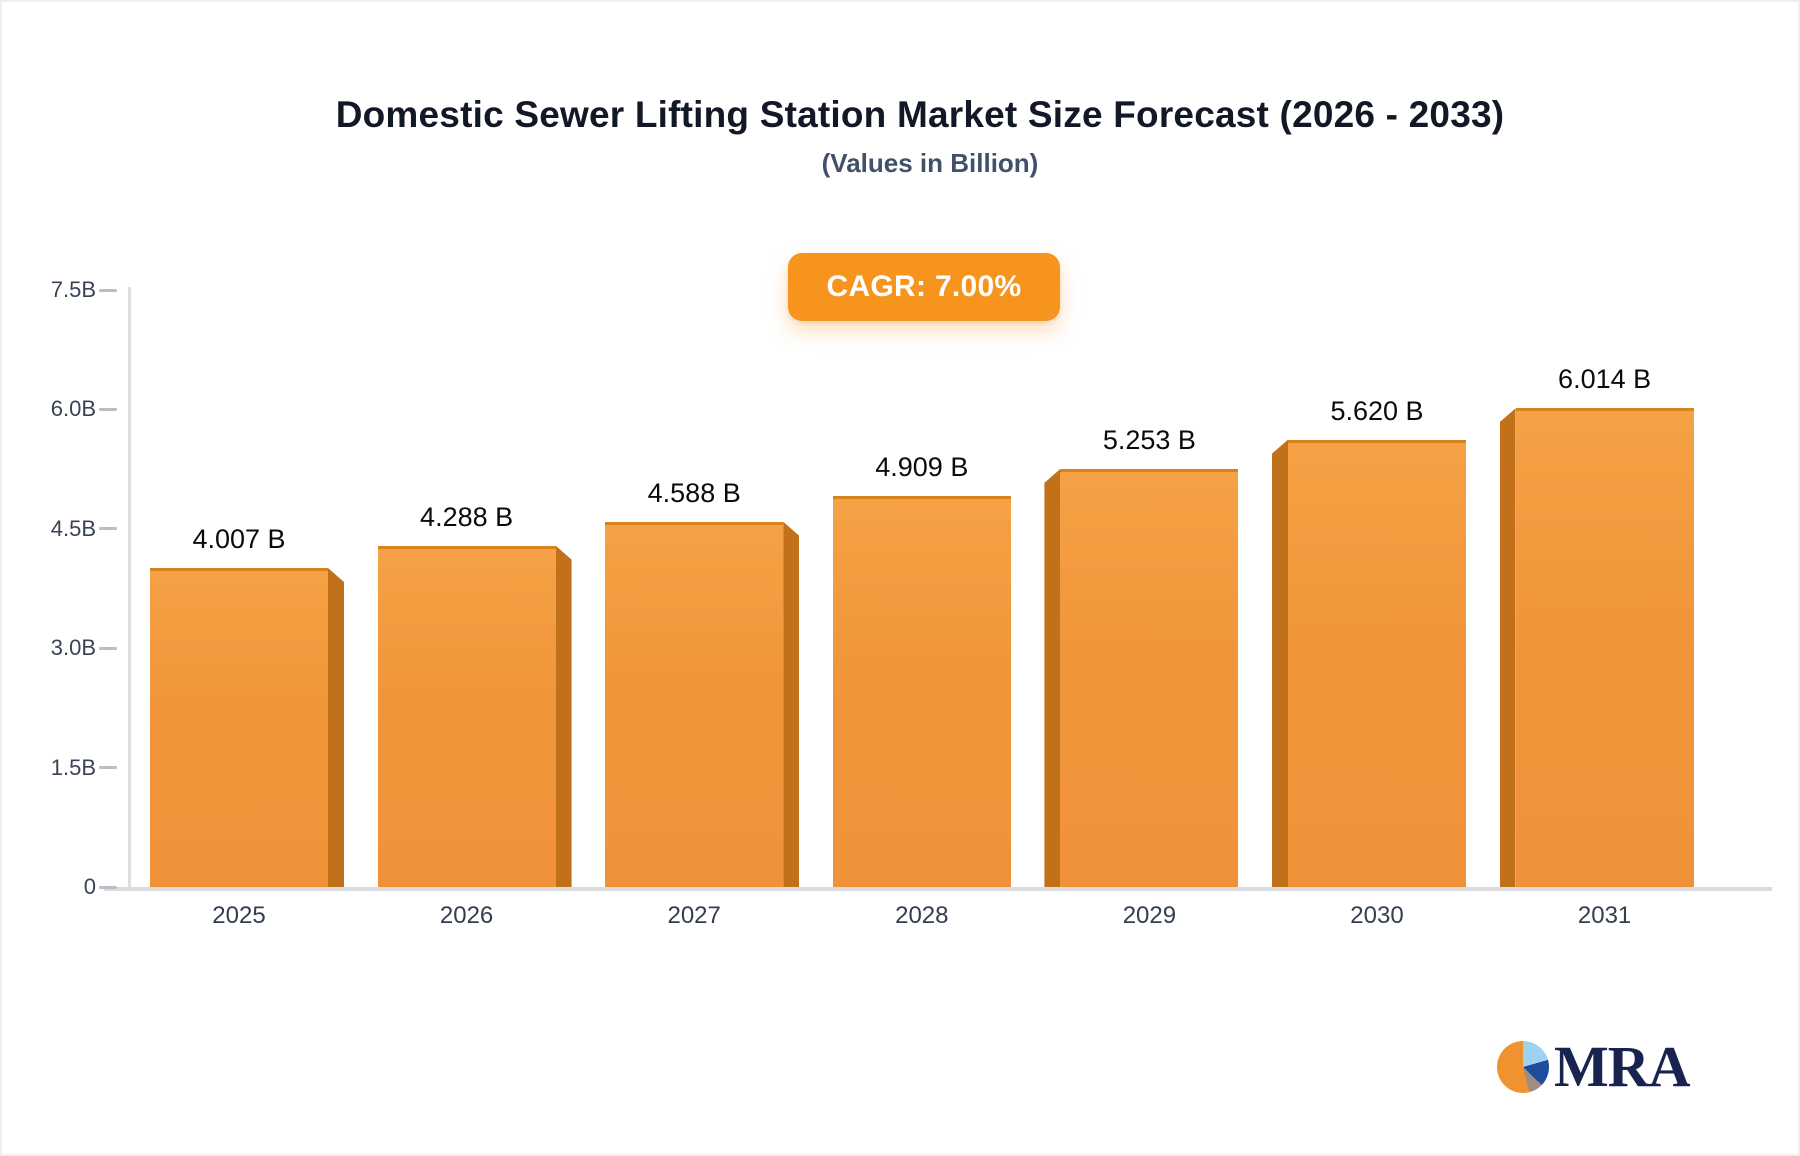  What do you see at coordinates (73, 528) in the screenshot?
I see `y-axis-tick-label: 4.5B` at bounding box center [73, 528].